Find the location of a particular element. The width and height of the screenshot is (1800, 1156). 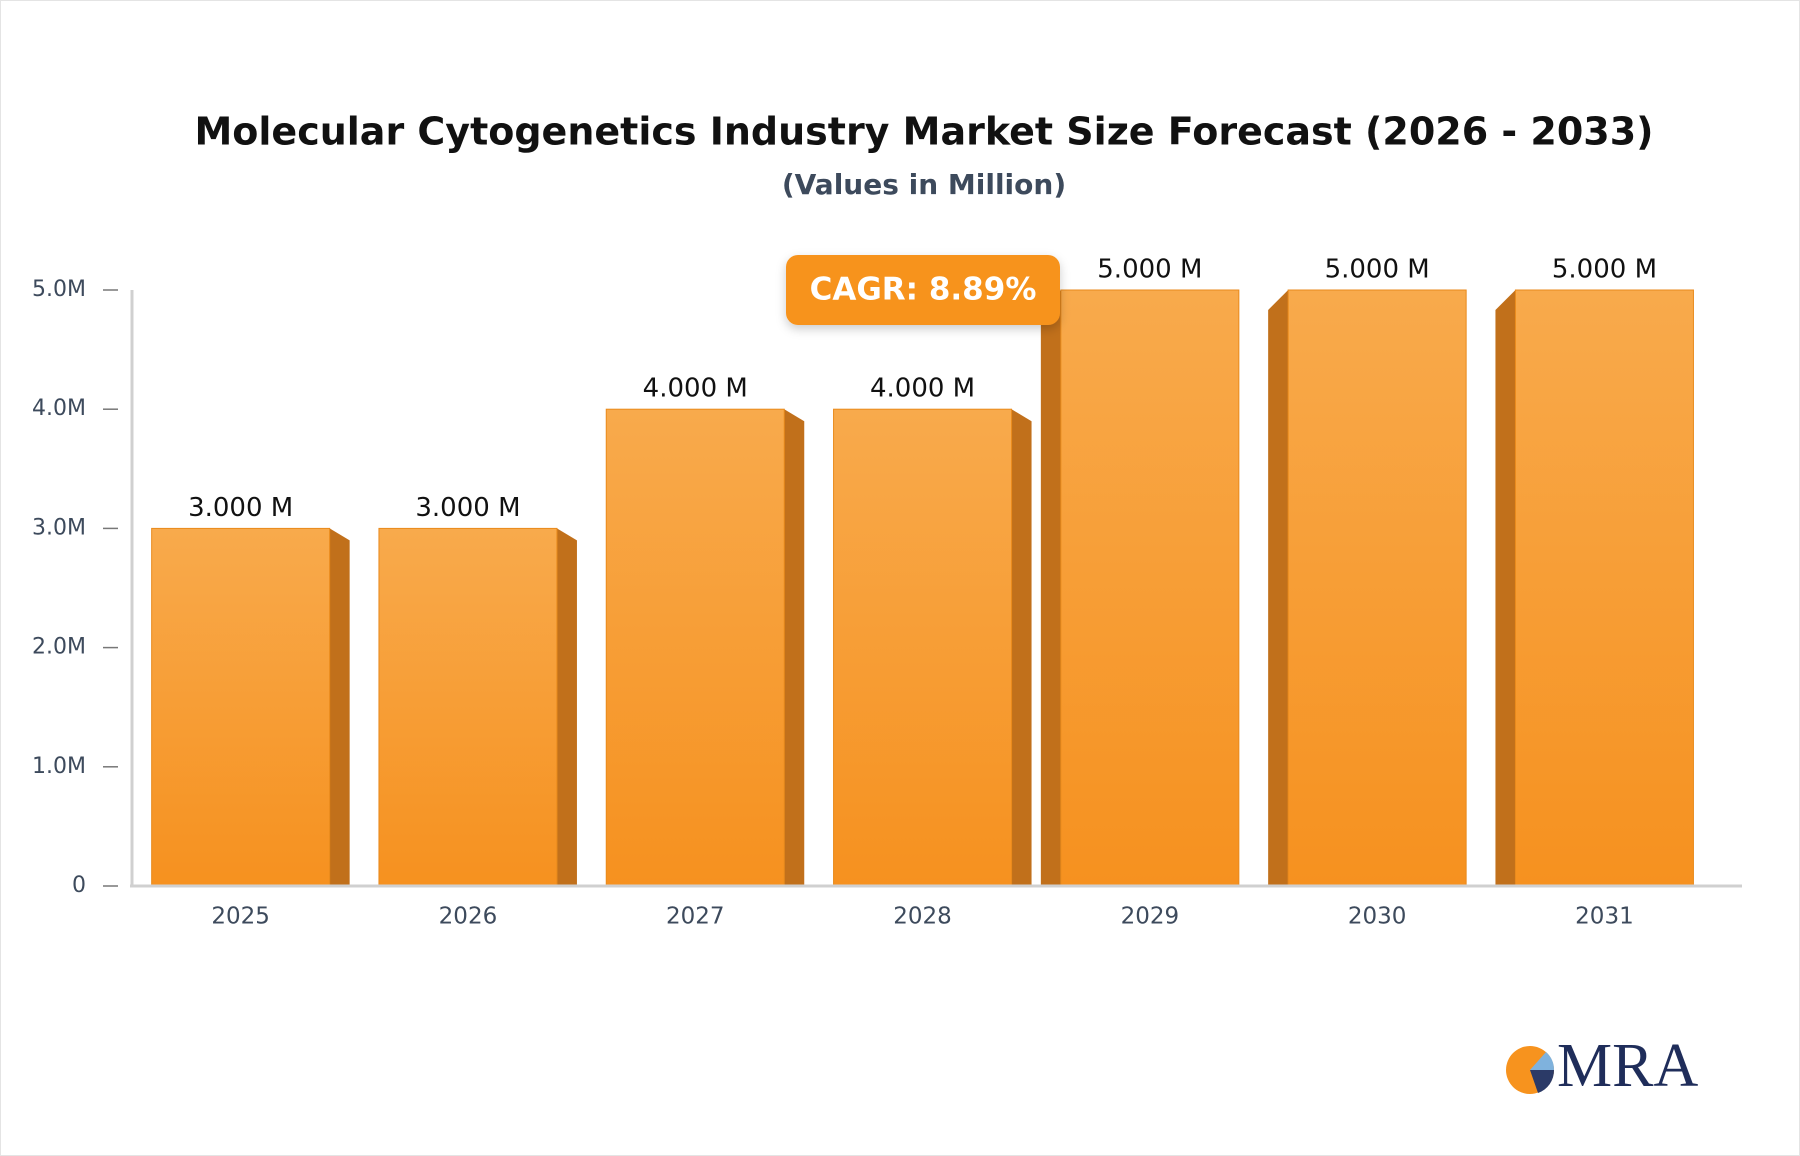

y-tick-label: 5.0M is located at coordinates (59, 289).